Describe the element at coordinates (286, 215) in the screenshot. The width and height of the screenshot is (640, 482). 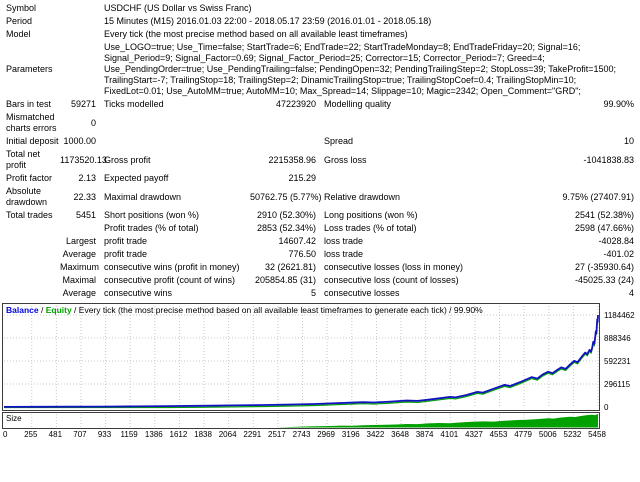
I see `stat-value: 2910 (52.30%)` at that location.